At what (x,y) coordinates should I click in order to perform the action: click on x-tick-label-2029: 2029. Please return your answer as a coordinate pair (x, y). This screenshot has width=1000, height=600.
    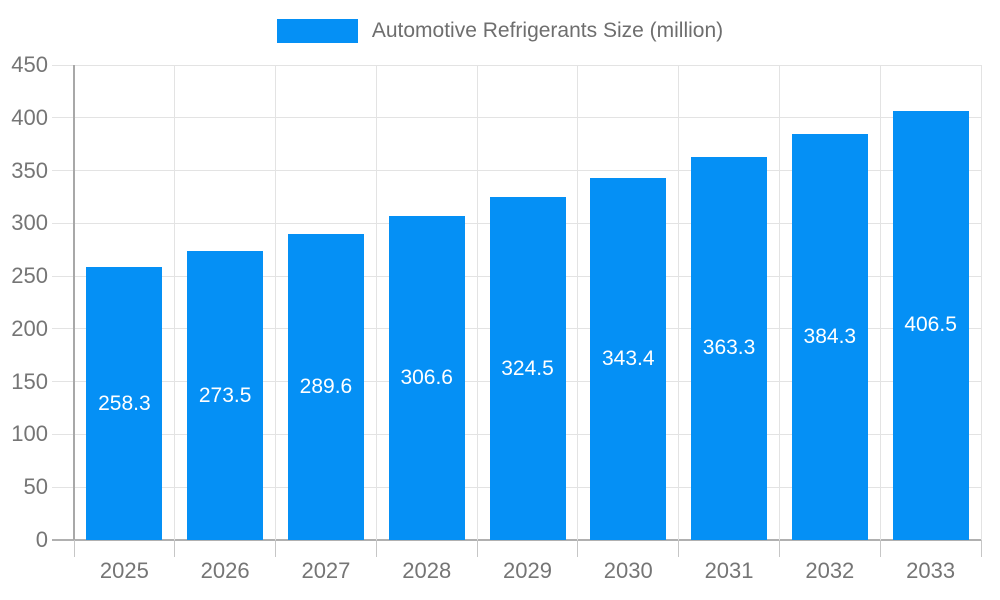
    Looking at the image, I should click on (527, 570).